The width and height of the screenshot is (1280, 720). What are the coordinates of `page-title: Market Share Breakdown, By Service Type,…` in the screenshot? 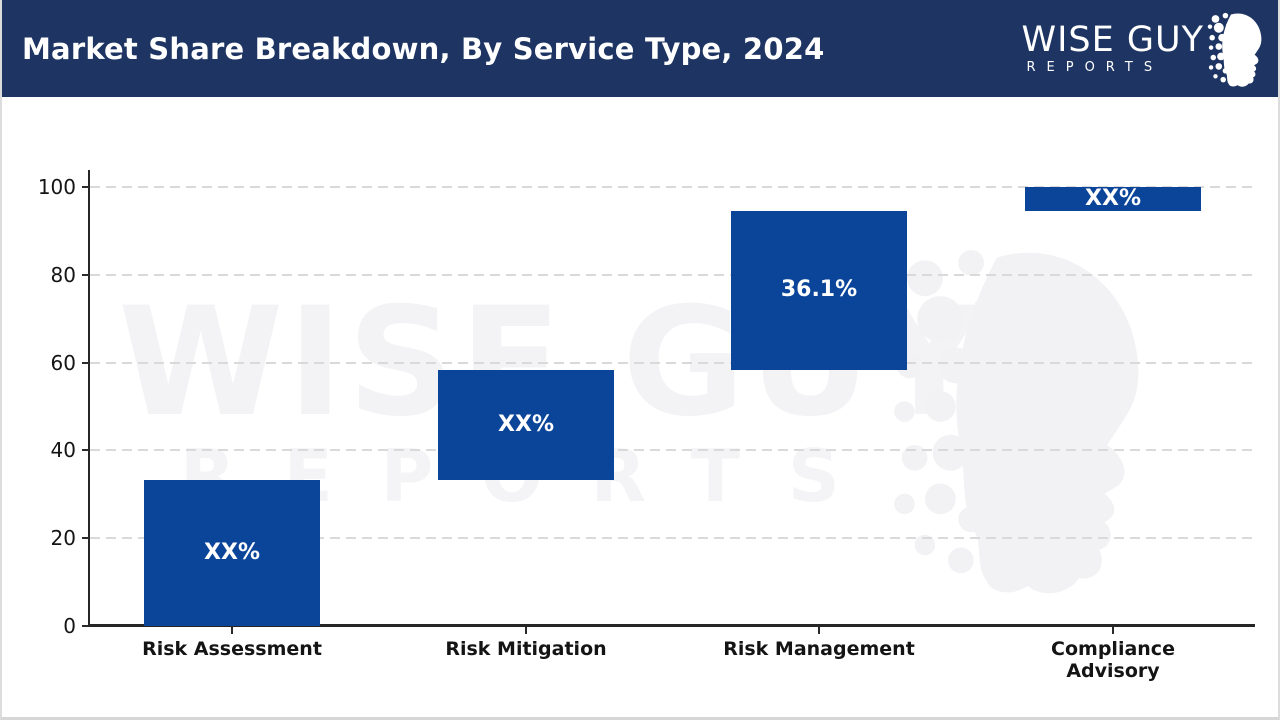 It's located at (423, 48).